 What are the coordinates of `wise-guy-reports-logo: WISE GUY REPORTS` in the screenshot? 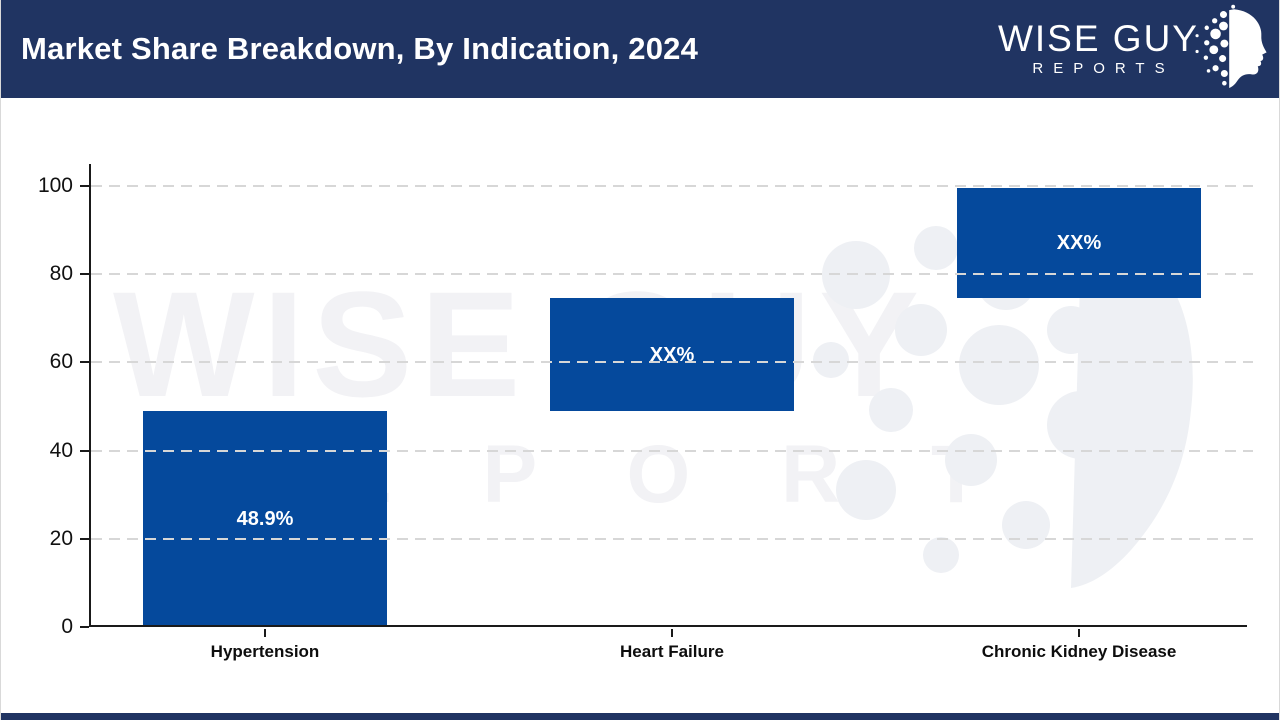 It's located at (1134, 48).